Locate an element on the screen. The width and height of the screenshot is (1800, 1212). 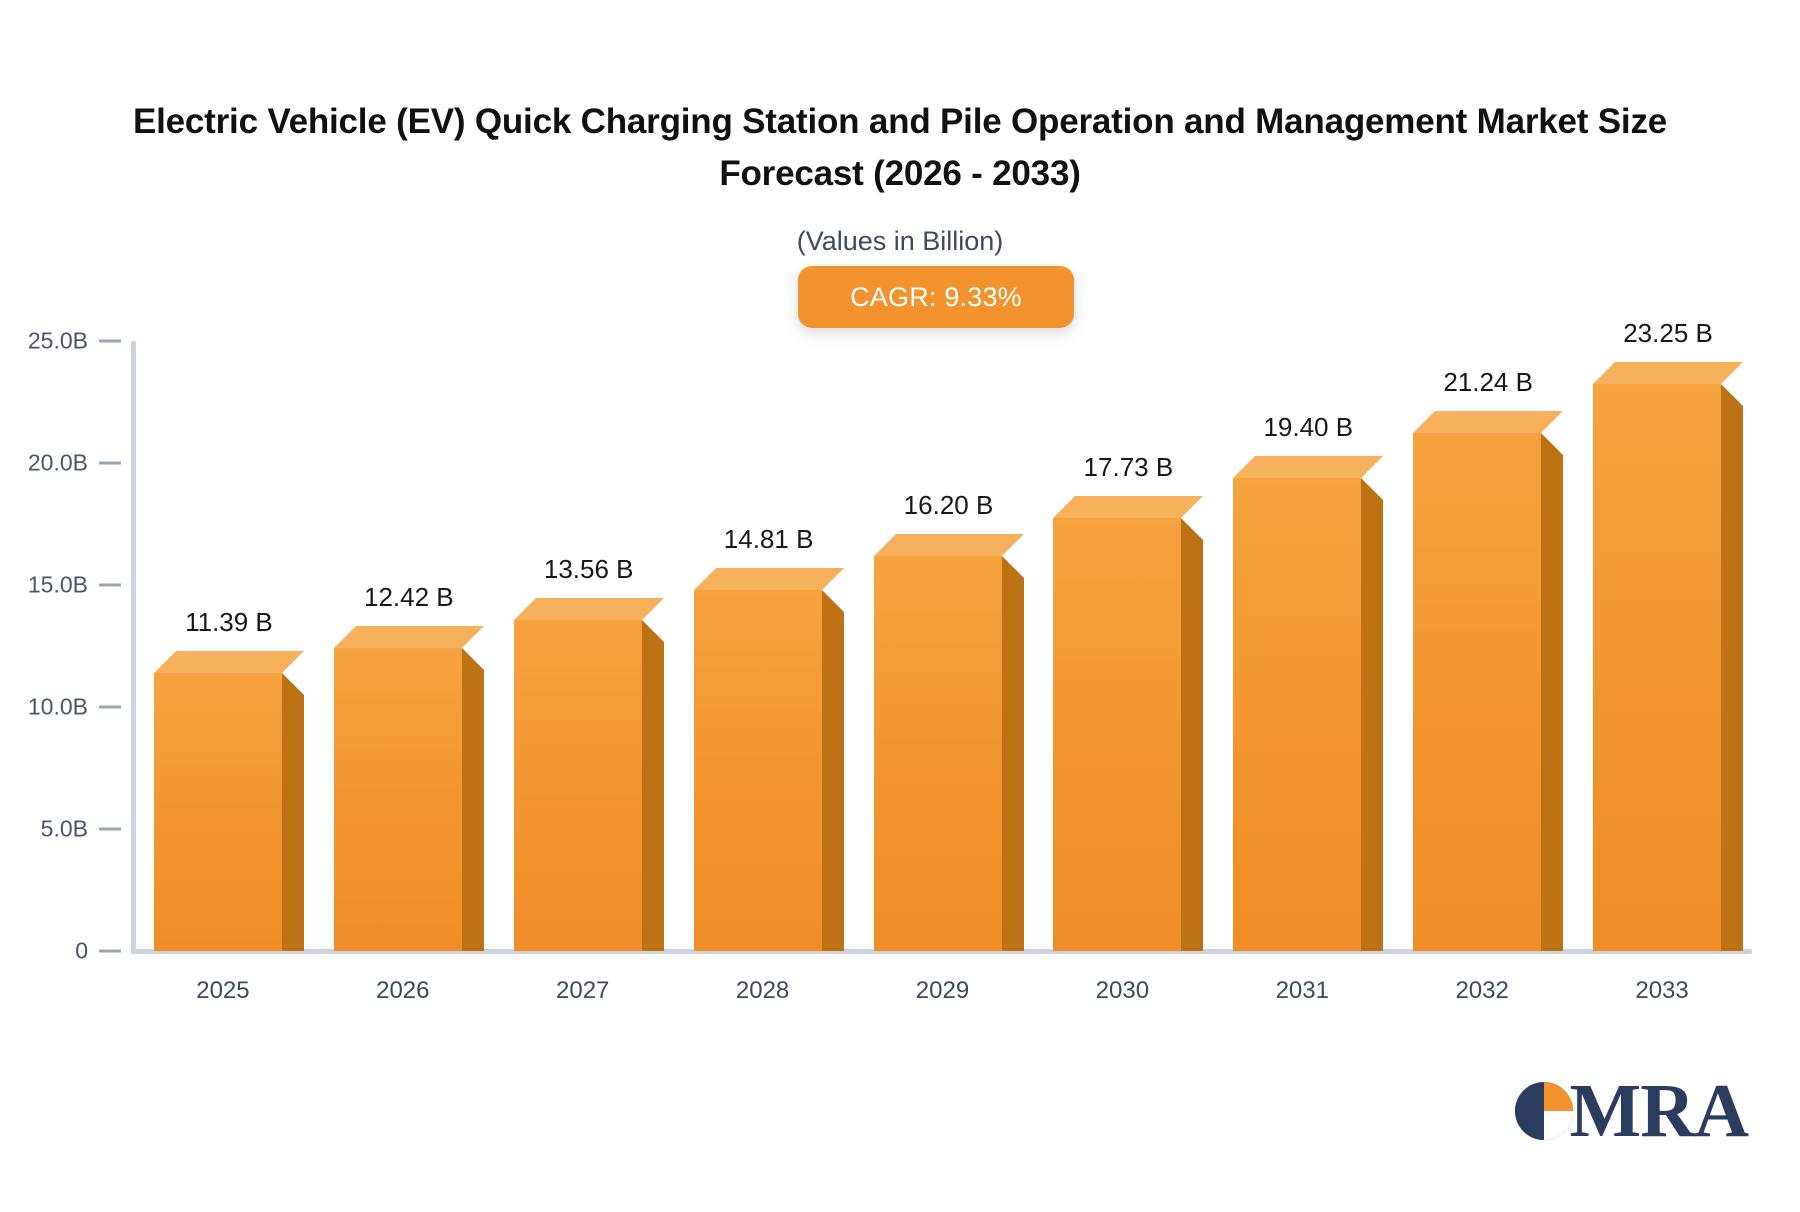
bar-2033 is located at coordinates (1668, 656).